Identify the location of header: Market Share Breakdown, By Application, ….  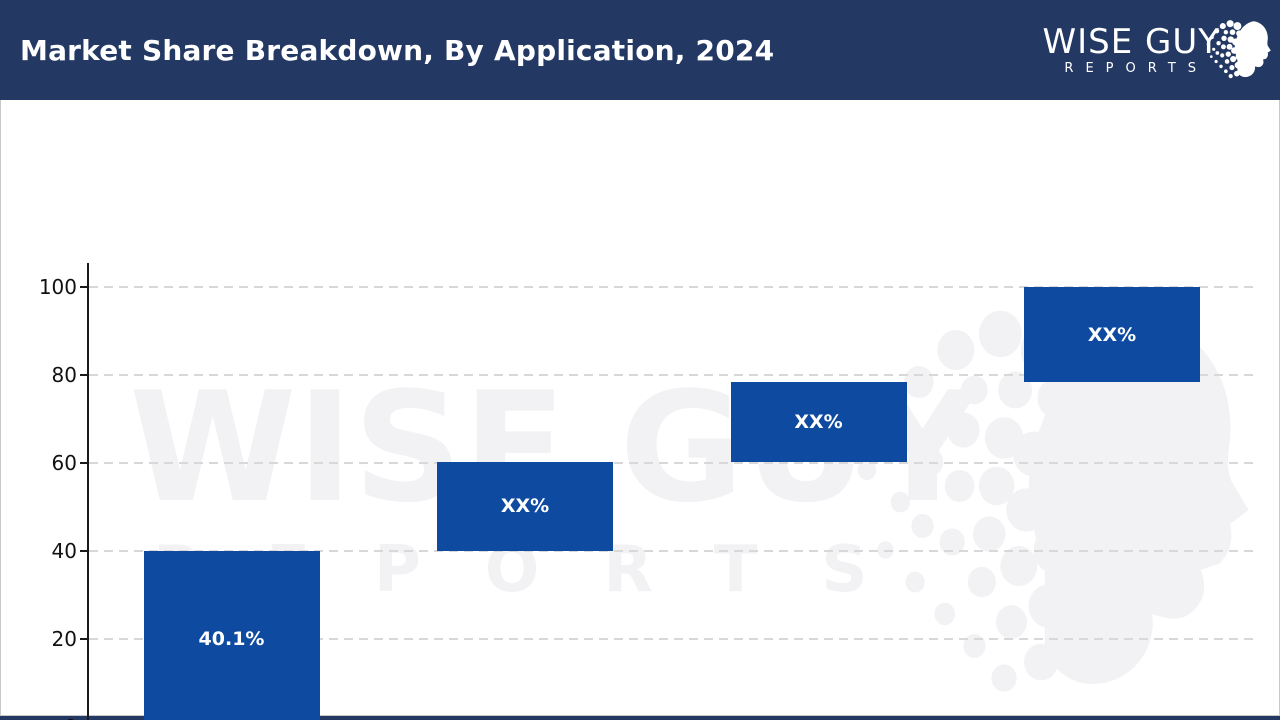
(640, 50).